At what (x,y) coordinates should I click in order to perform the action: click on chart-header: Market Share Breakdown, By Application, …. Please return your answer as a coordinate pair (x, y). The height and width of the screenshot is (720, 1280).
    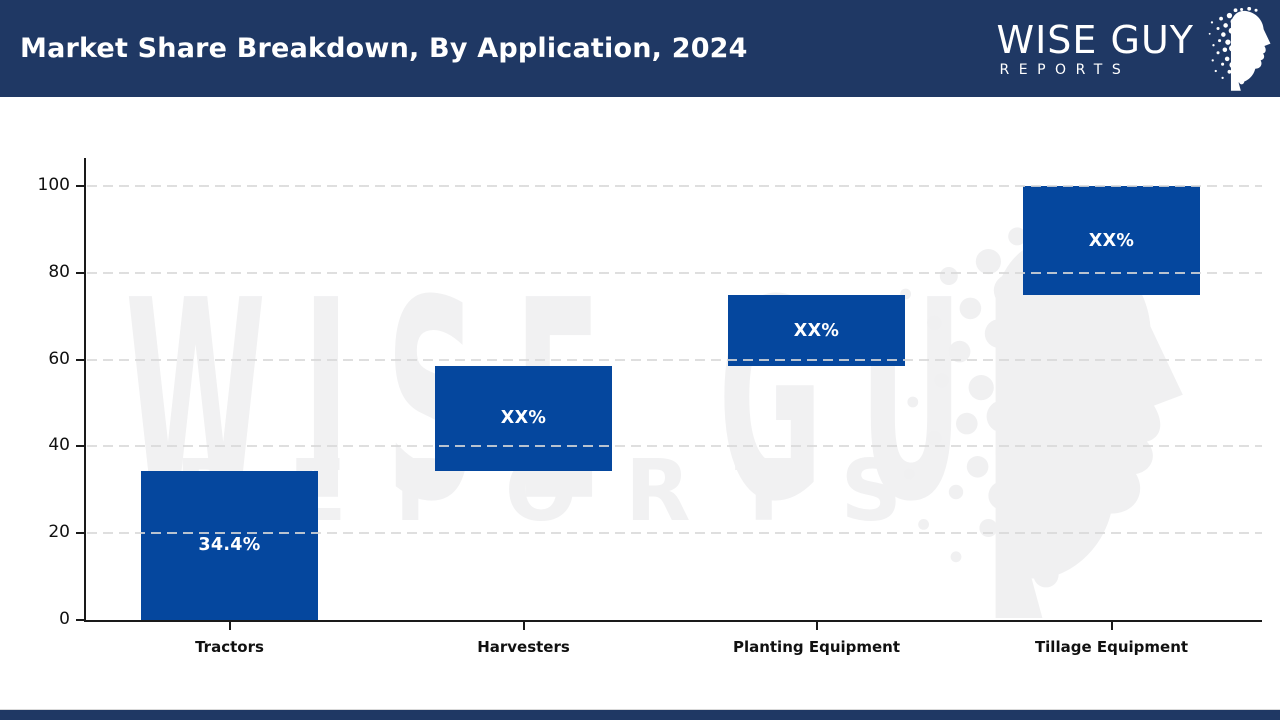
    Looking at the image, I should click on (640, 48).